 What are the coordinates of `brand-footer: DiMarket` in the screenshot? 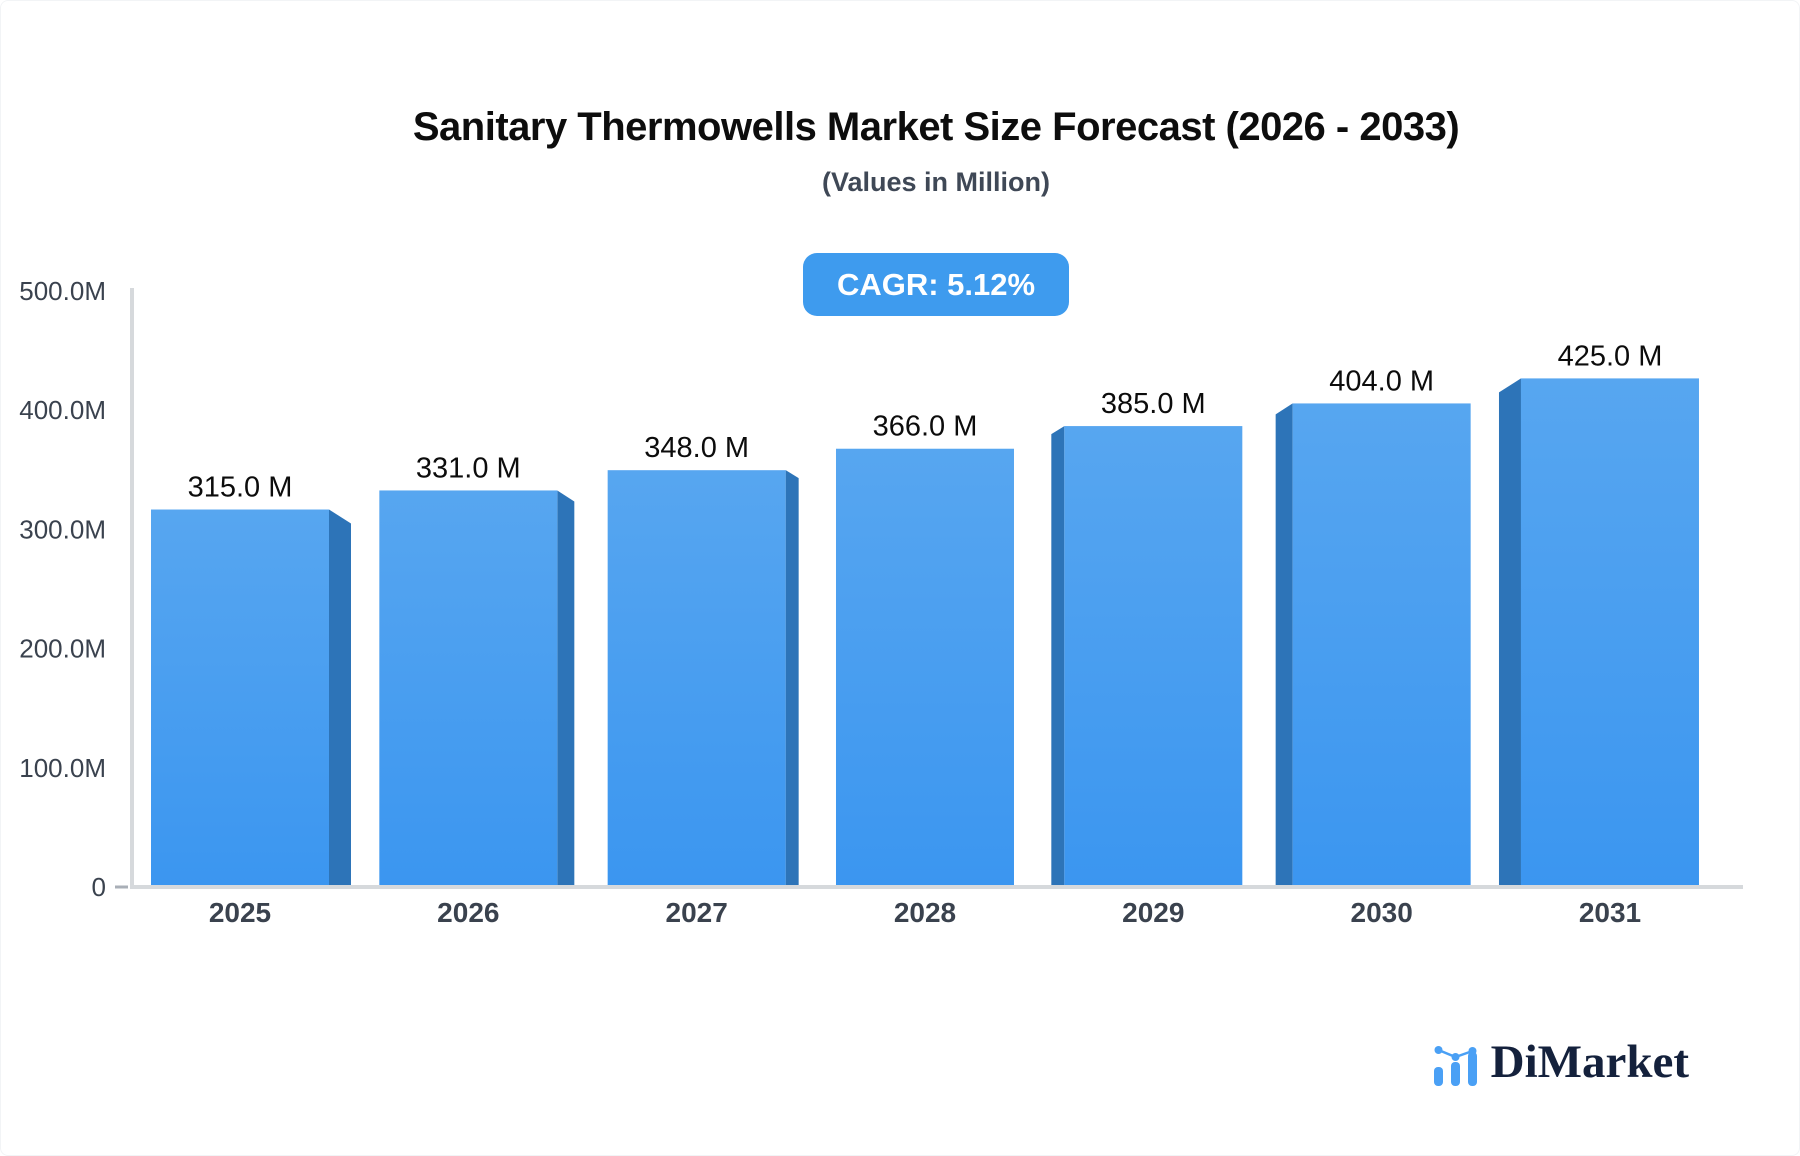 It's located at (1560, 1062).